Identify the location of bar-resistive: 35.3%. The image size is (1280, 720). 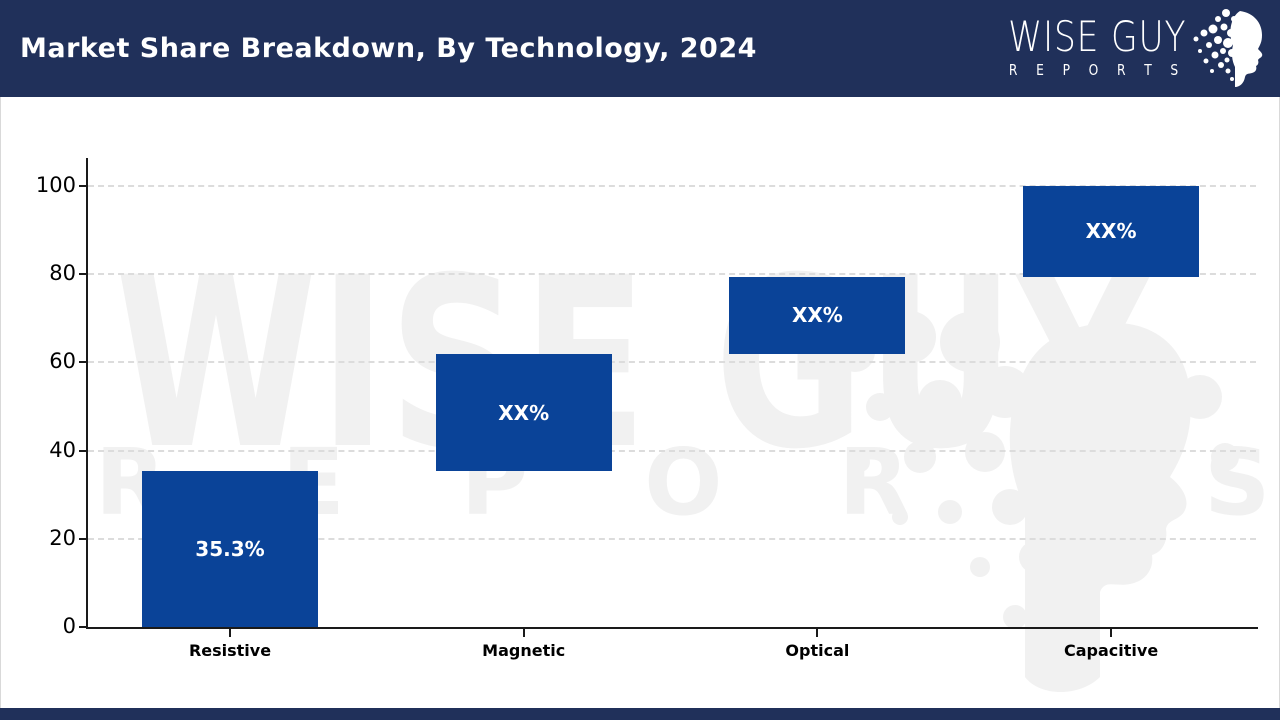
(230, 549).